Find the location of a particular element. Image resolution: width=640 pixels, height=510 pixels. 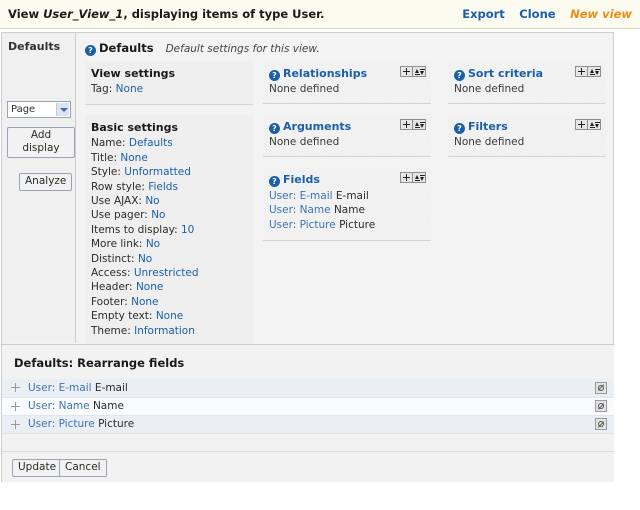

bucket-label: Sort criteria is located at coordinates (506, 73).